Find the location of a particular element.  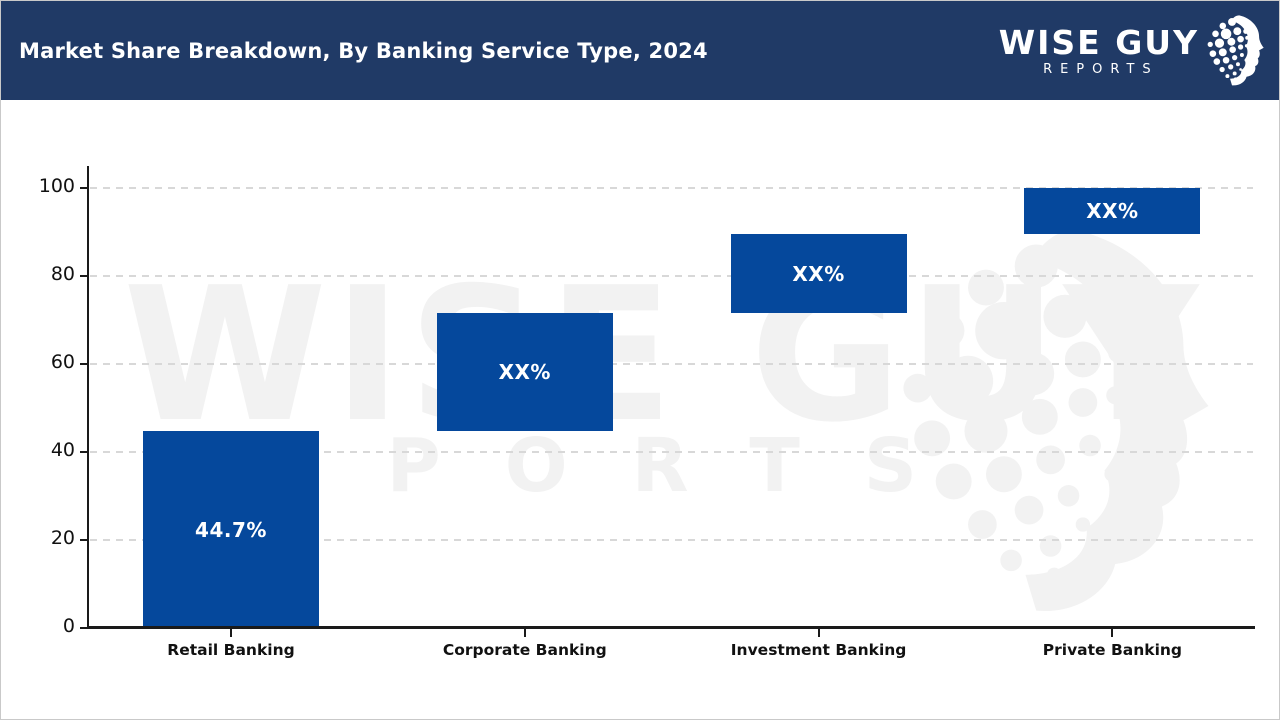

bar-investment-banking: XX% is located at coordinates (818, 274).